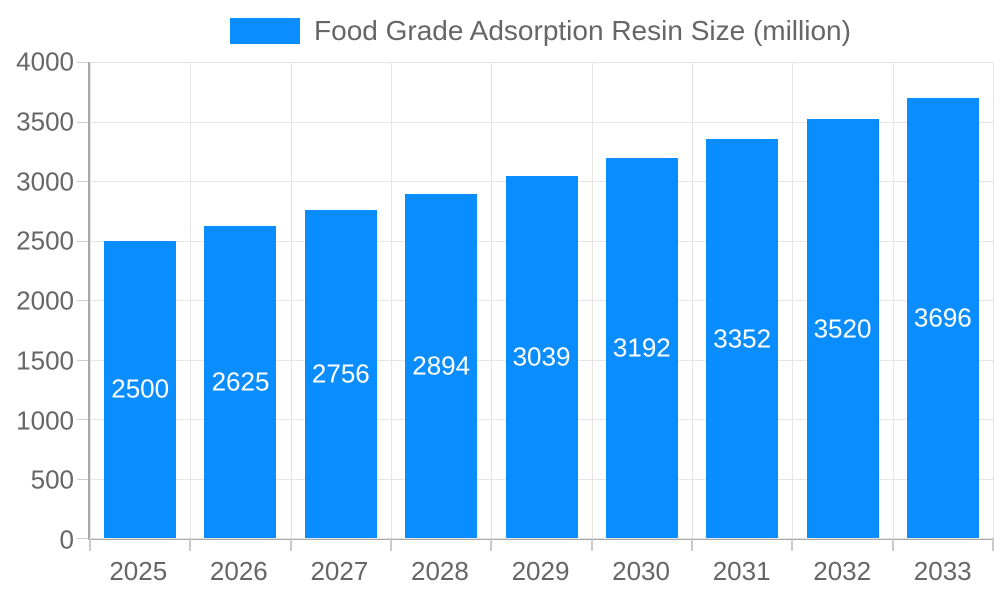  Describe the element at coordinates (265, 31) in the screenshot. I see `legend-swatch` at that location.